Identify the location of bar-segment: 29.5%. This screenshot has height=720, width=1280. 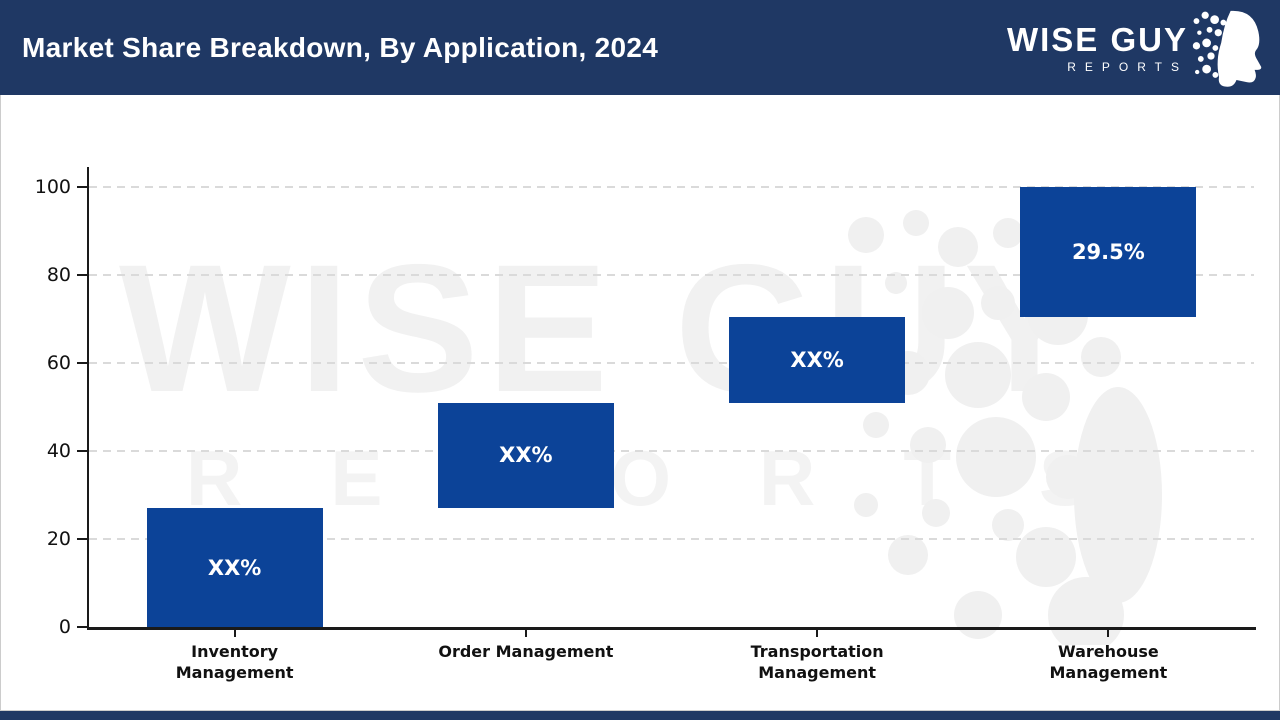
(1108, 252).